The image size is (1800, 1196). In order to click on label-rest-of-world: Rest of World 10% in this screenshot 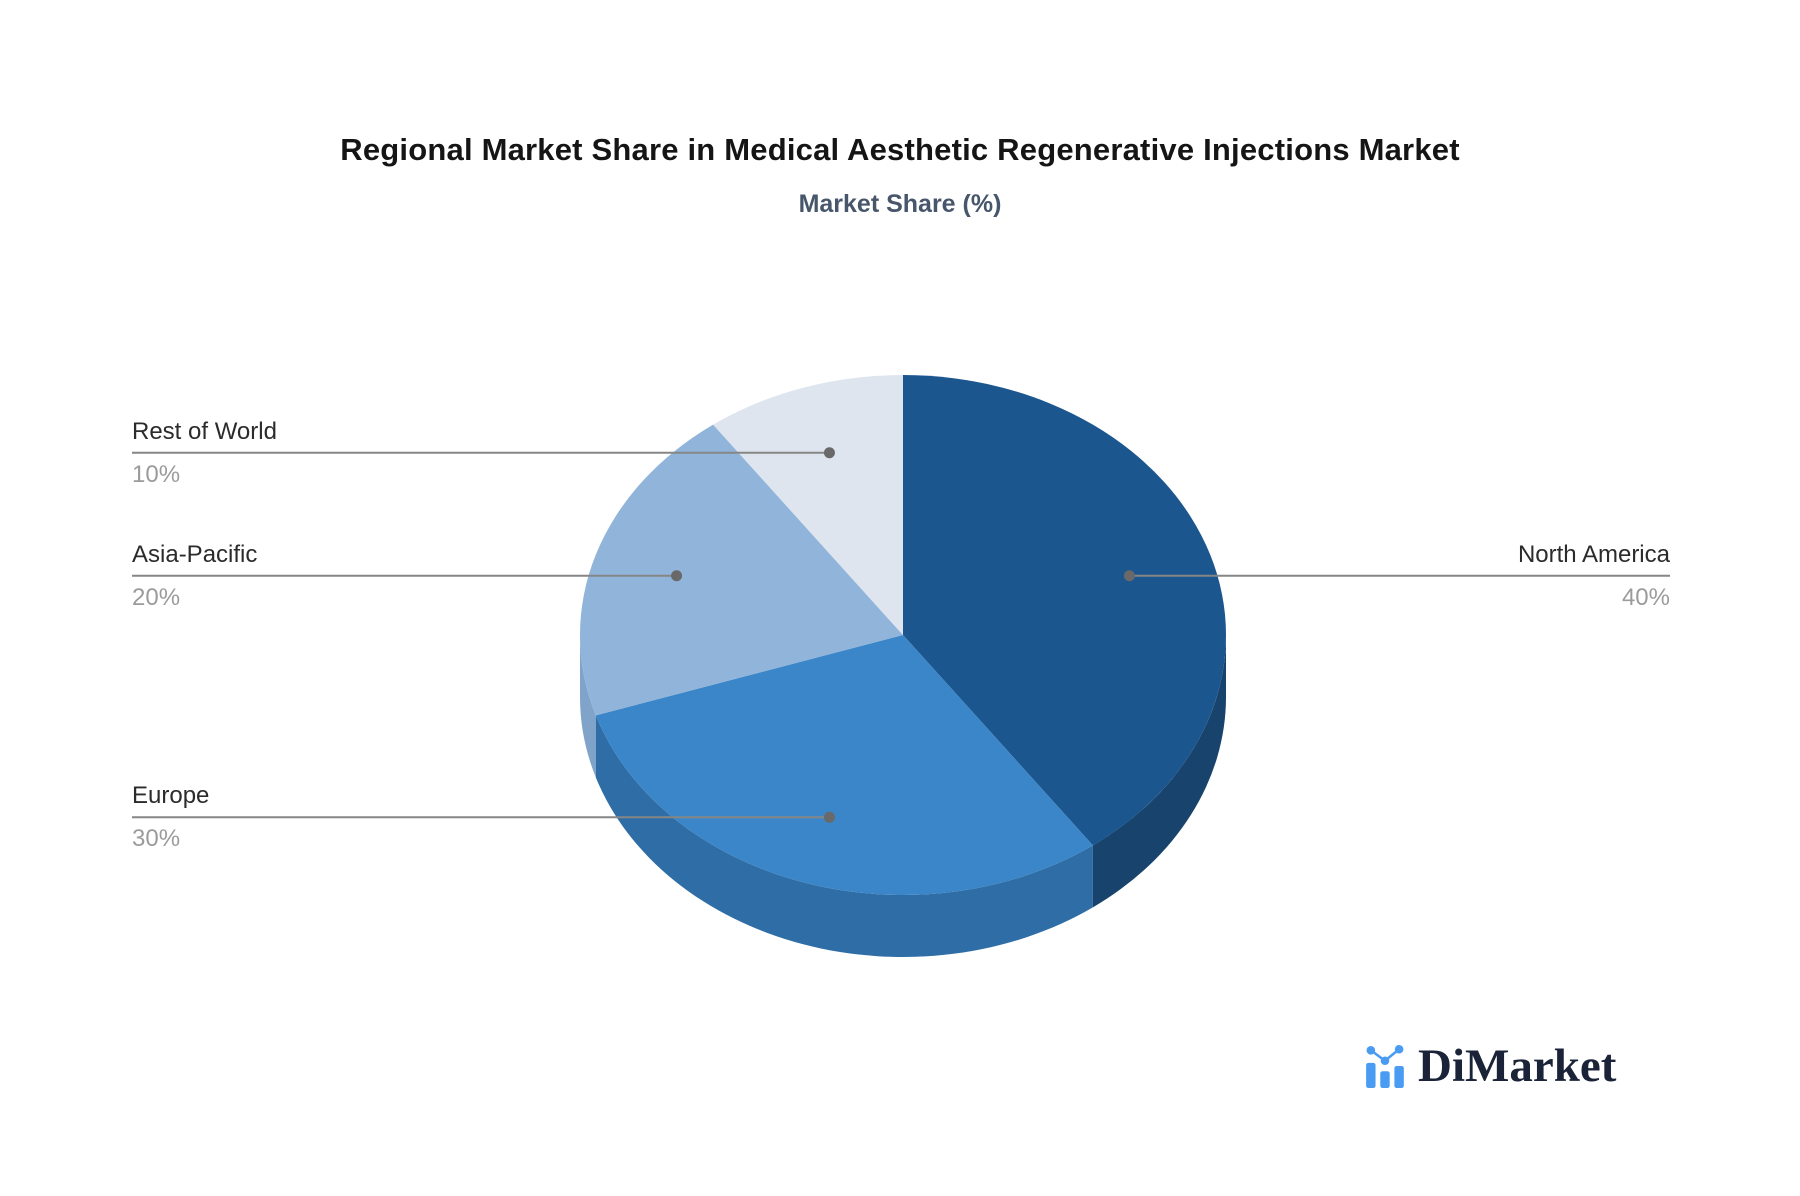, I will do `click(204, 453)`.